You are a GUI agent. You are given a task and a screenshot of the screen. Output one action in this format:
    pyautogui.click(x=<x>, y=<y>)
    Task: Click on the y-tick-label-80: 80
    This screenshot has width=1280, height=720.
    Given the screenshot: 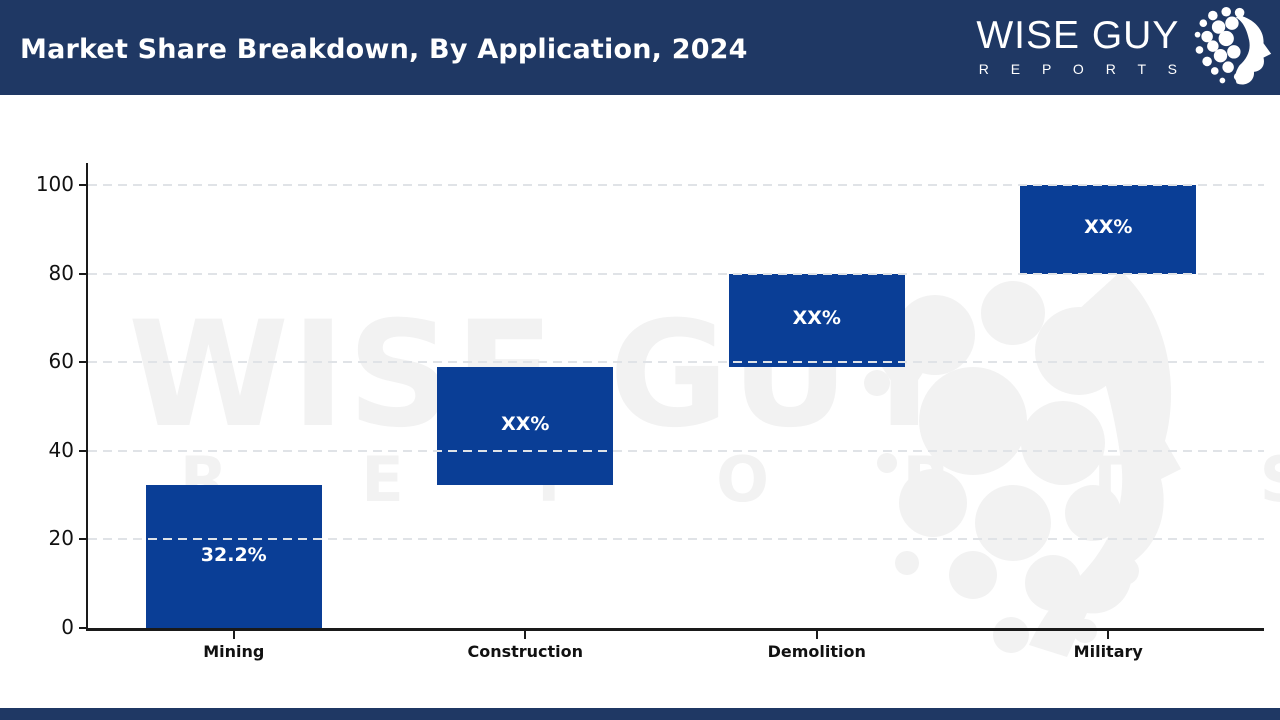 What is the action you would take?
    pyautogui.click(x=61, y=272)
    